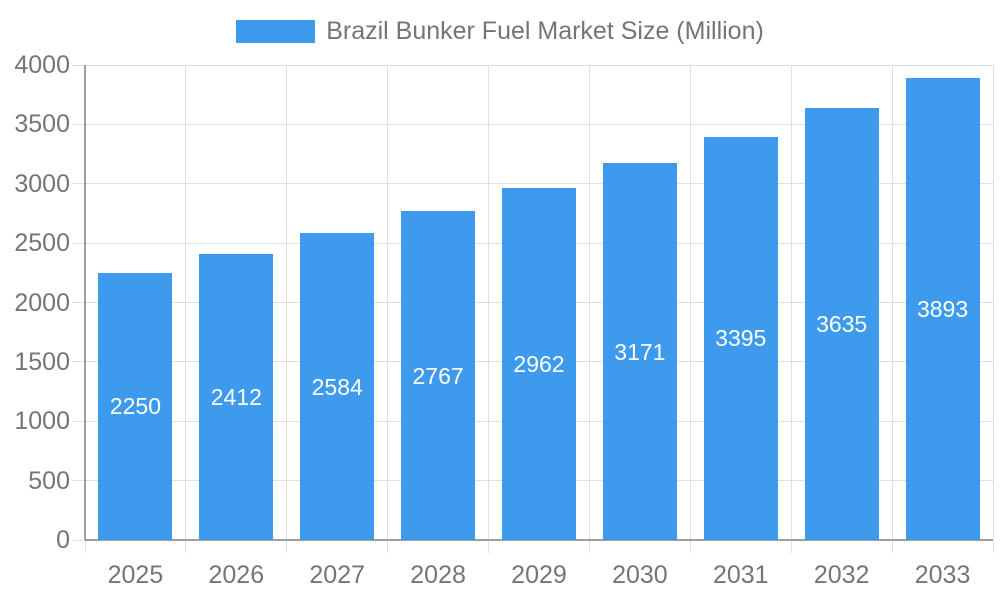 This screenshot has width=1000, height=600. I want to click on y-axis-tick-label: 500, so click(49, 480).